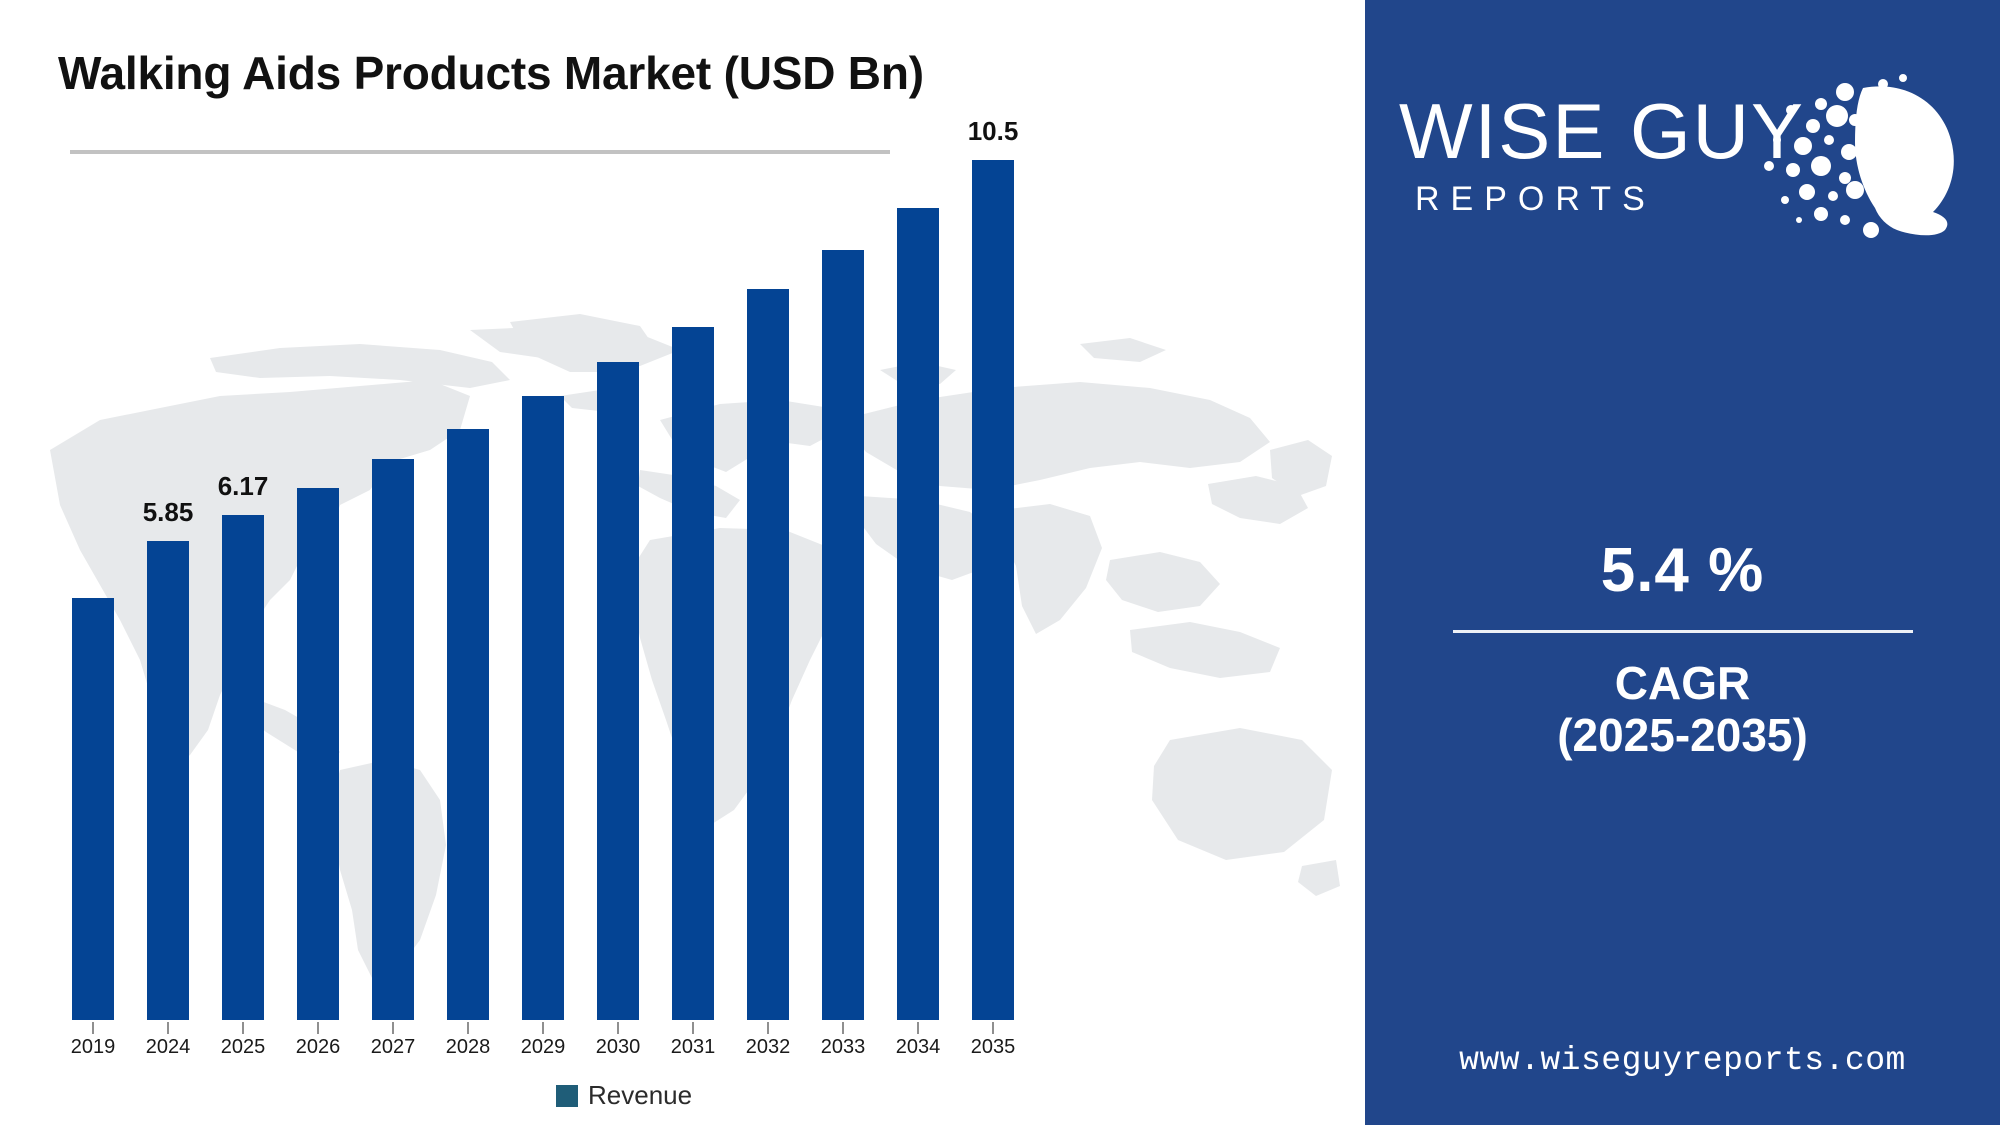  Describe the element at coordinates (480, 152) in the screenshot. I see `title-divider` at that location.